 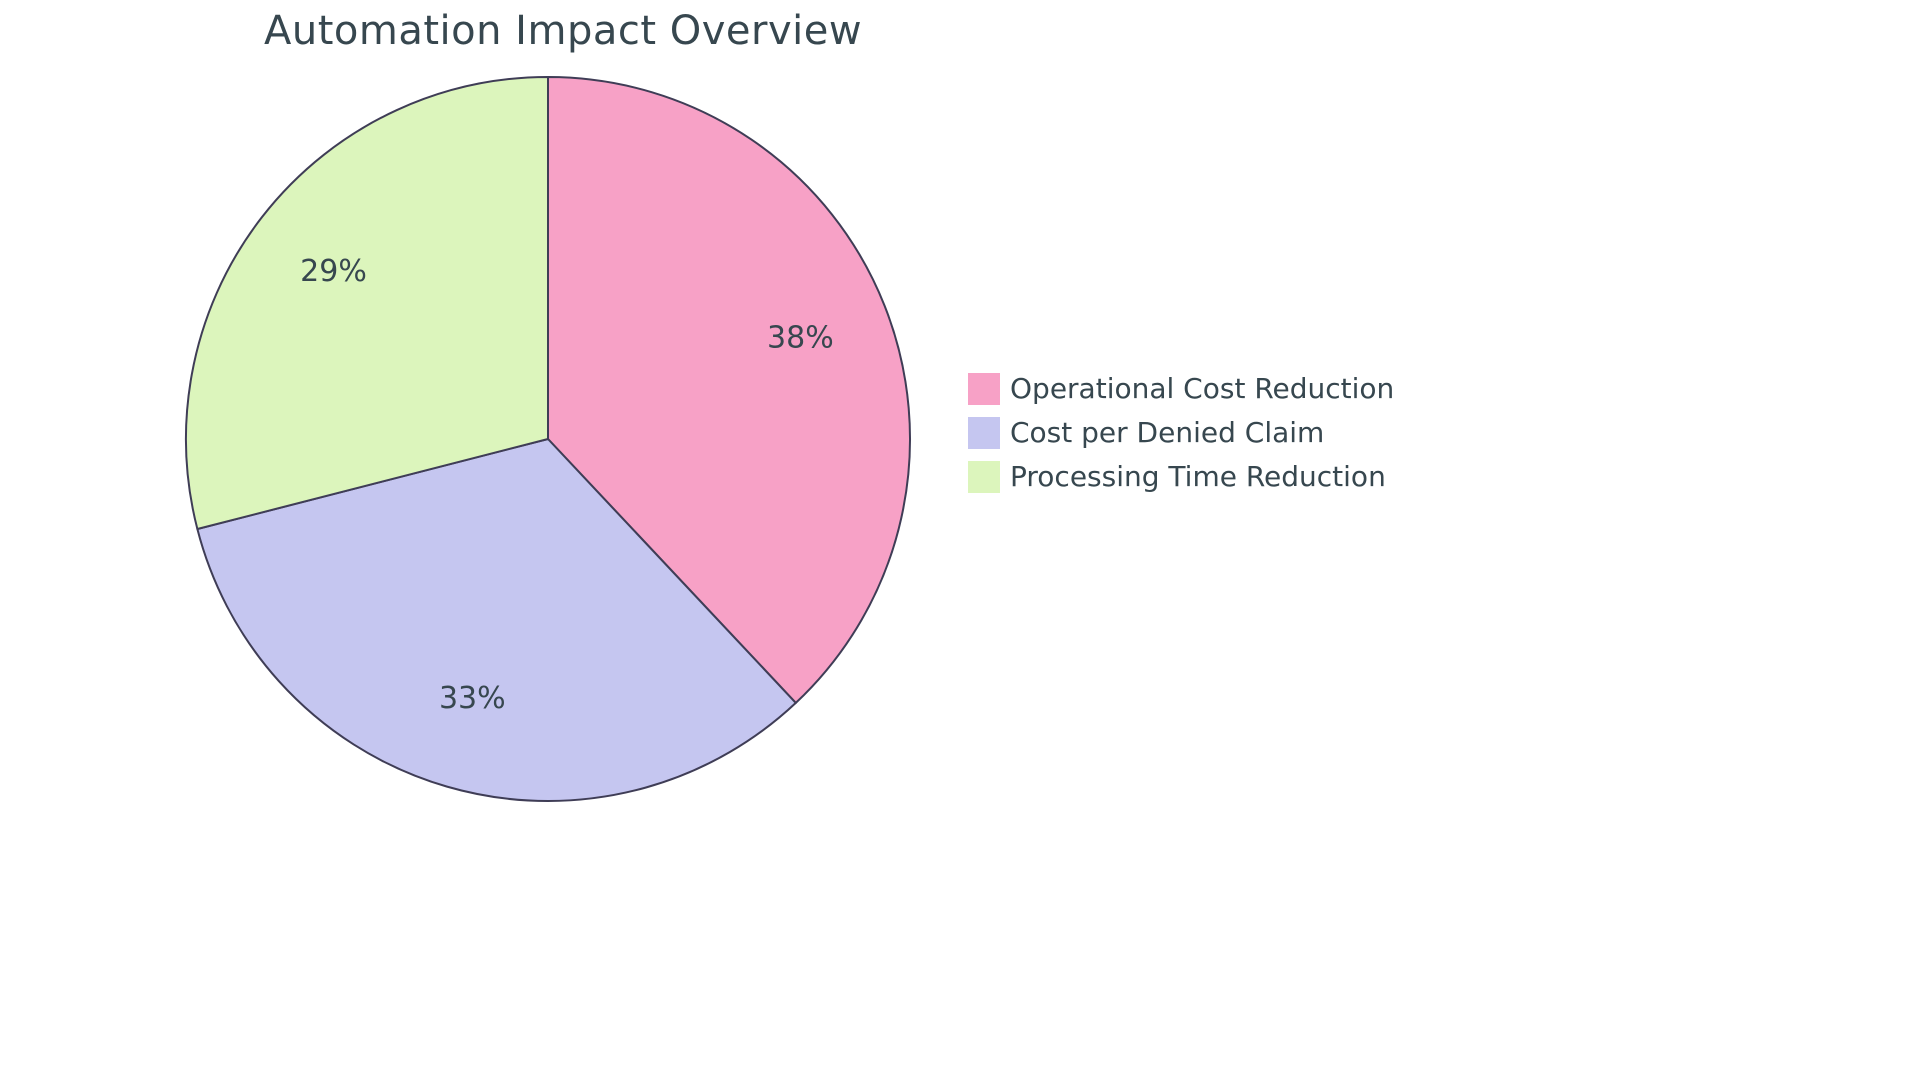 What do you see at coordinates (367, 303) in the screenshot?
I see `pie-slice-processing-time-reduction` at bounding box center [367, 303].